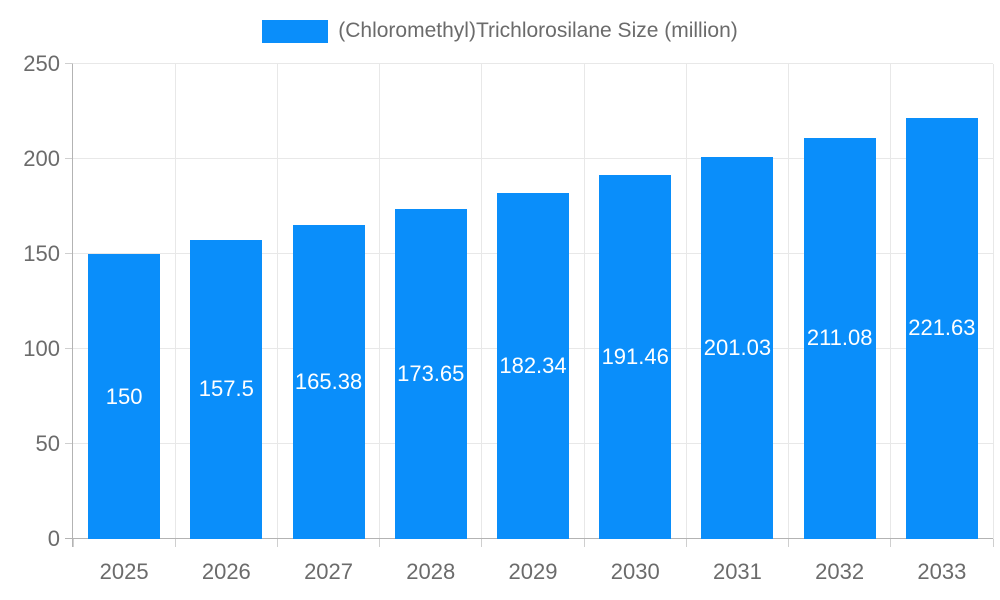 The height and width of the screenshot is (600, 1000). I want to click on y-tick-label: 50, so click(47, 443).